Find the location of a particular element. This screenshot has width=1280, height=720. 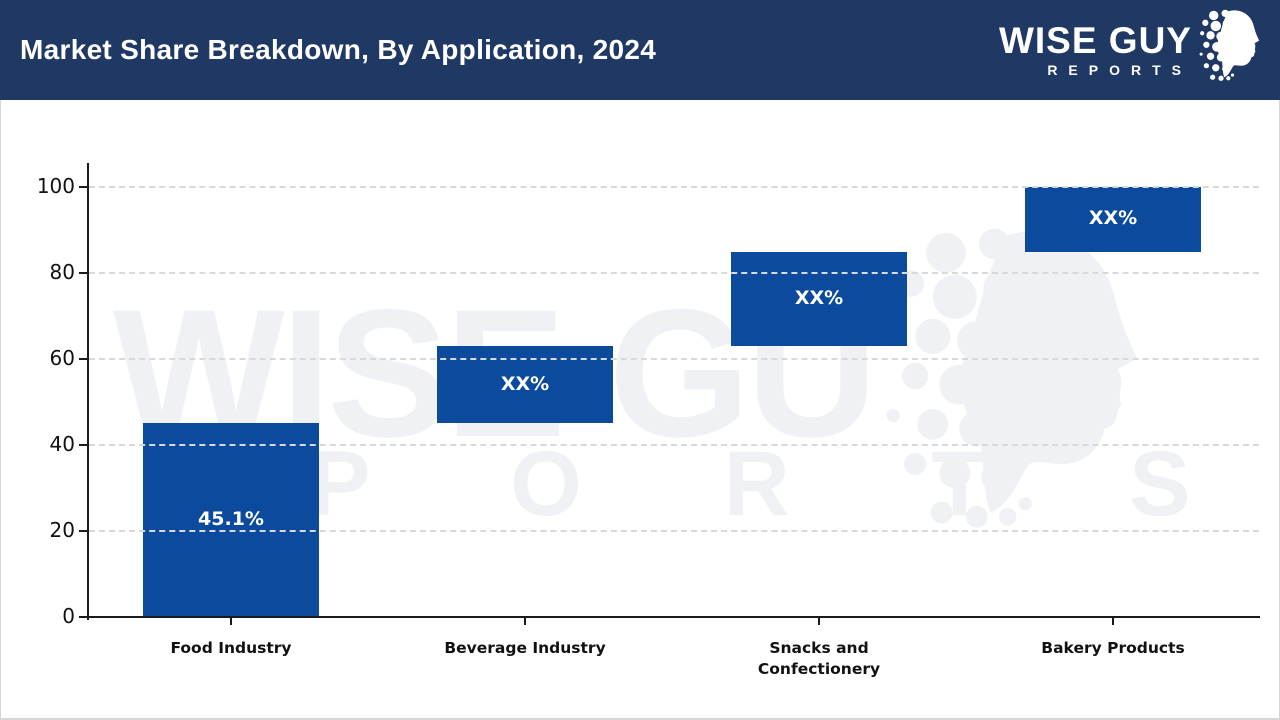

bar-value-label: 45.1% is located at coordinates (231, 519).